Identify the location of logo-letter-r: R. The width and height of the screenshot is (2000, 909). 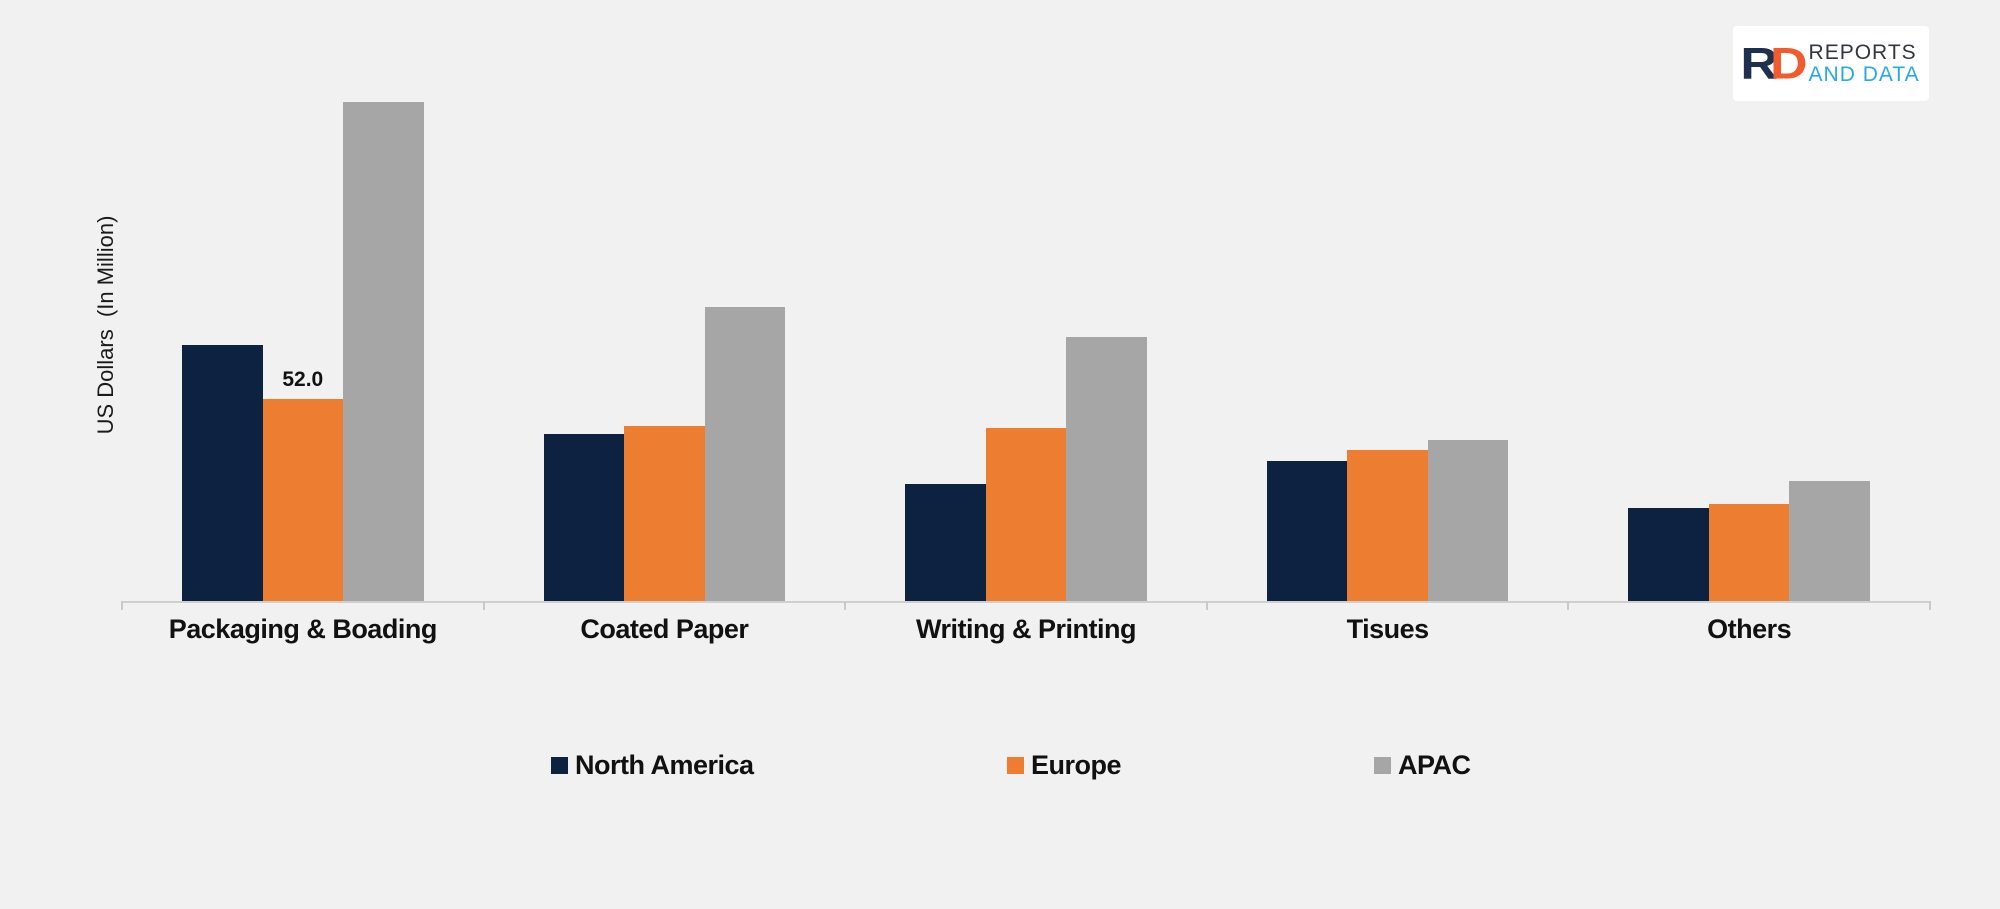
(1758, 63).